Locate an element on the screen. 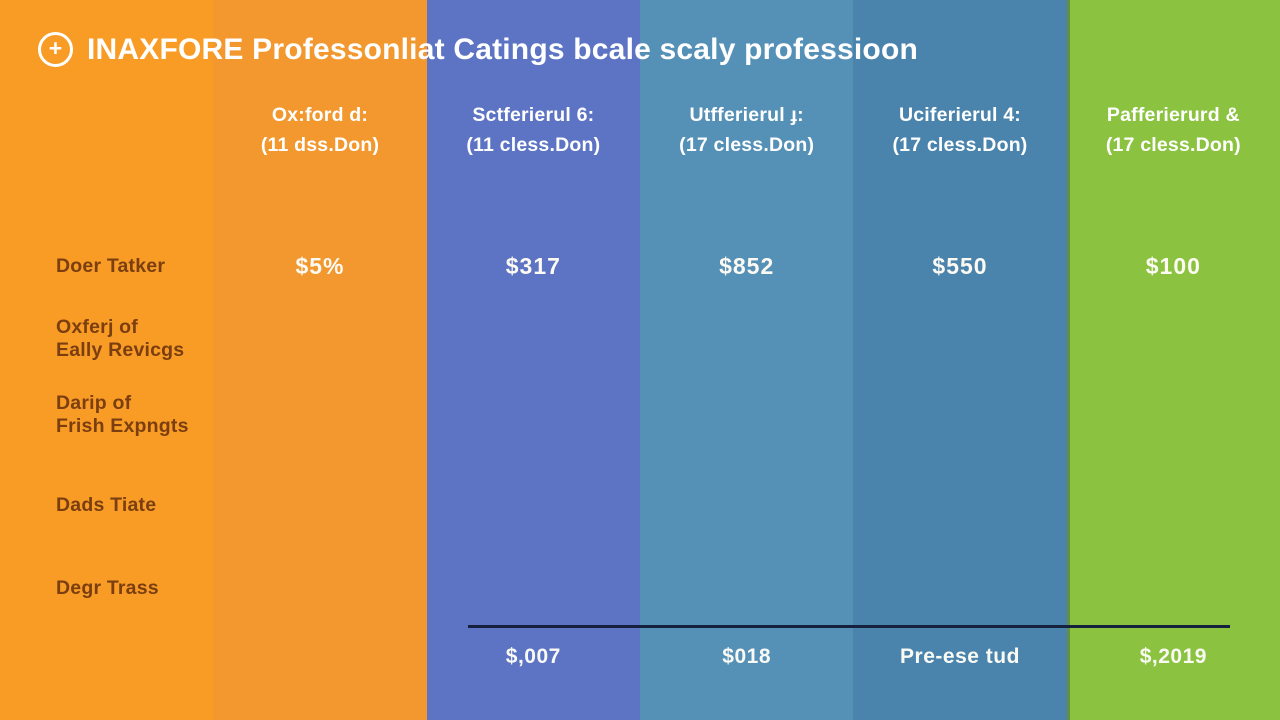 The height and width of the screenshot is (720, 1280). row-label-degr-trass: Degr Trass is located at coordinates (107, 588).